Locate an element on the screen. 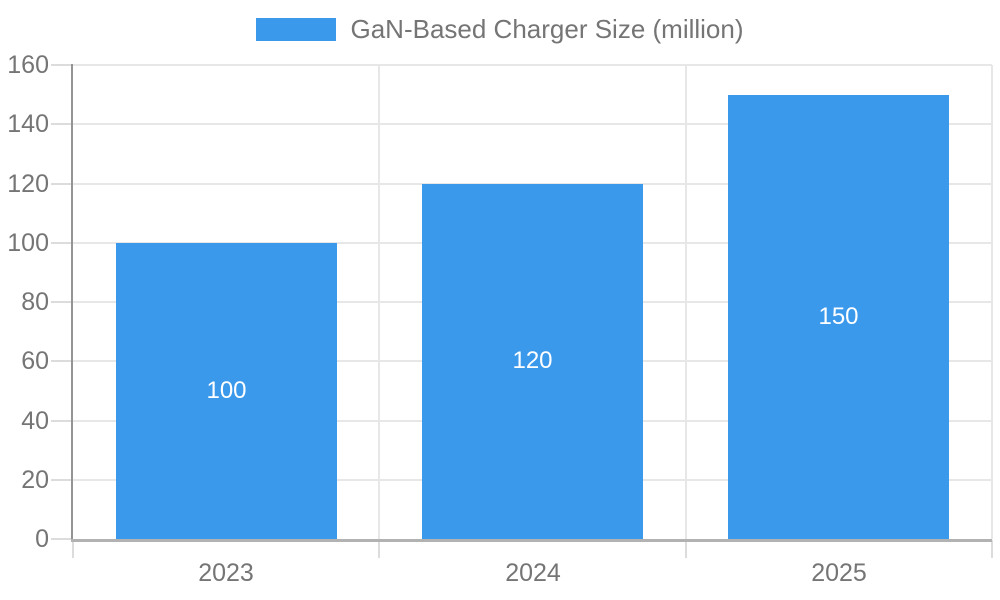 The image size is (1000, 600). y-axis-line is located at coordinates (72, 302).